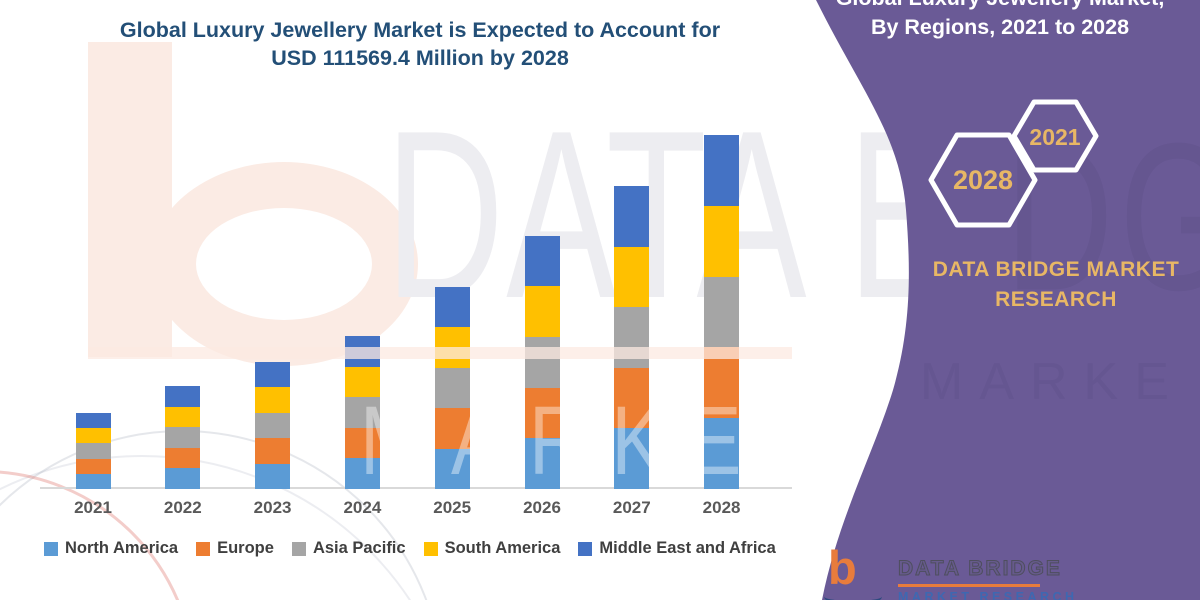 The image size is (1200, 600). Describe the element at coordinates (359, 548) in the screenshot. I see `legend-label: Asia Pacific` at that location.